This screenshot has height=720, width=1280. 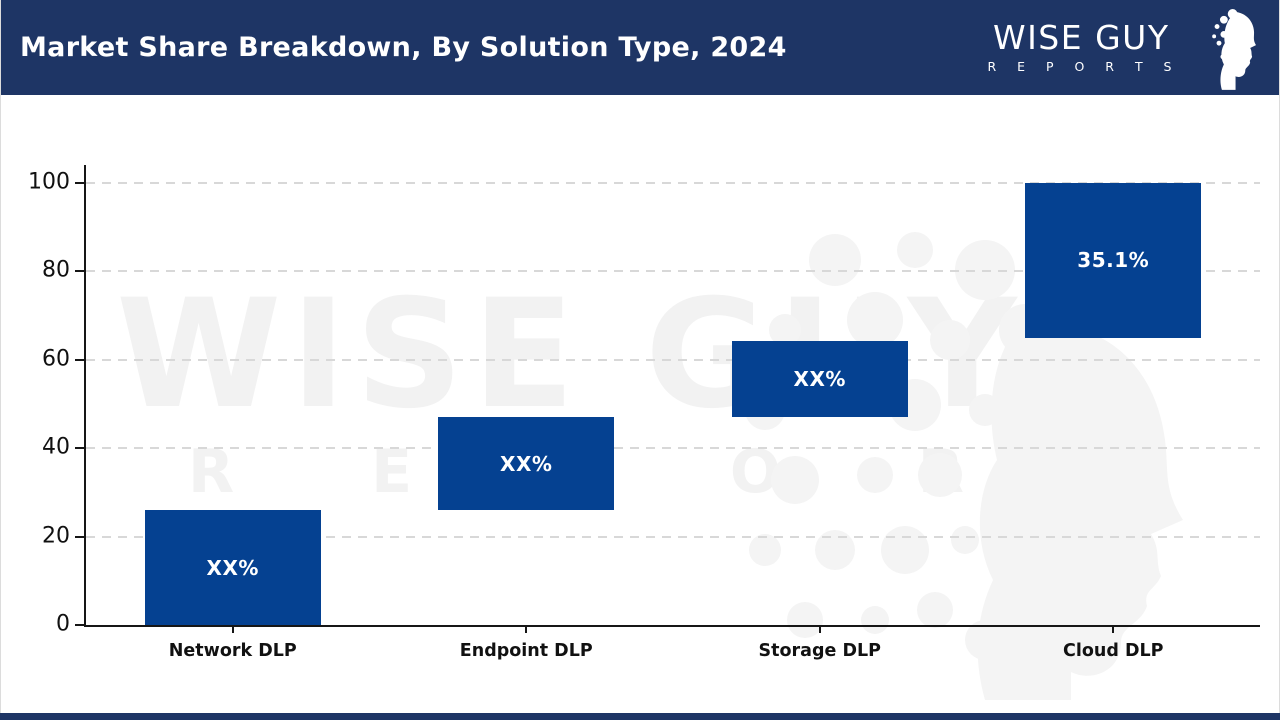 What do you see at coordinates (1083, 66) in the screenshot?
I see `brand-subtitle: R E P O R T S` at bounding box center [1083, 66].